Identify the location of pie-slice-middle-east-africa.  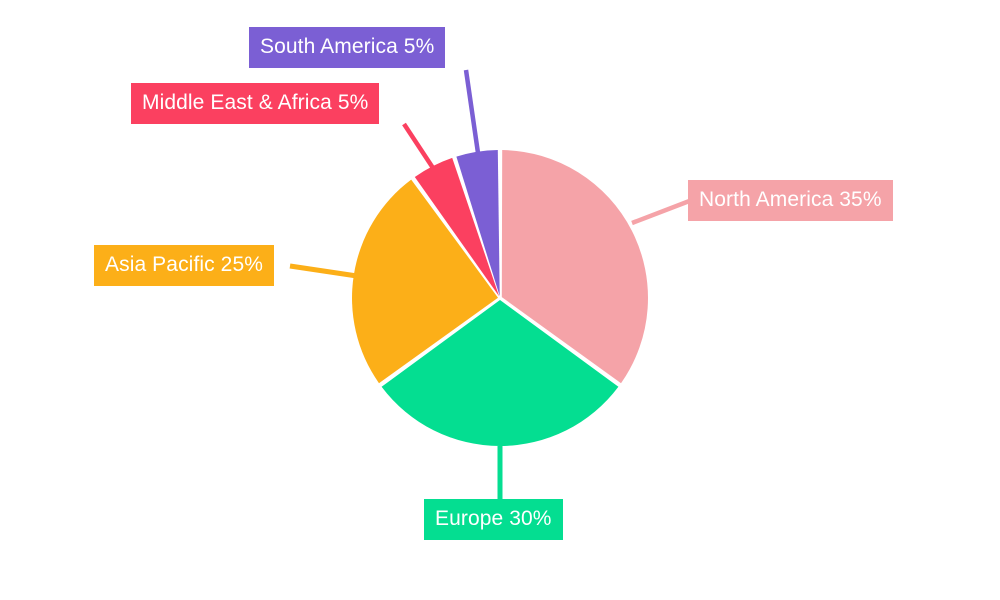
(457, 227).